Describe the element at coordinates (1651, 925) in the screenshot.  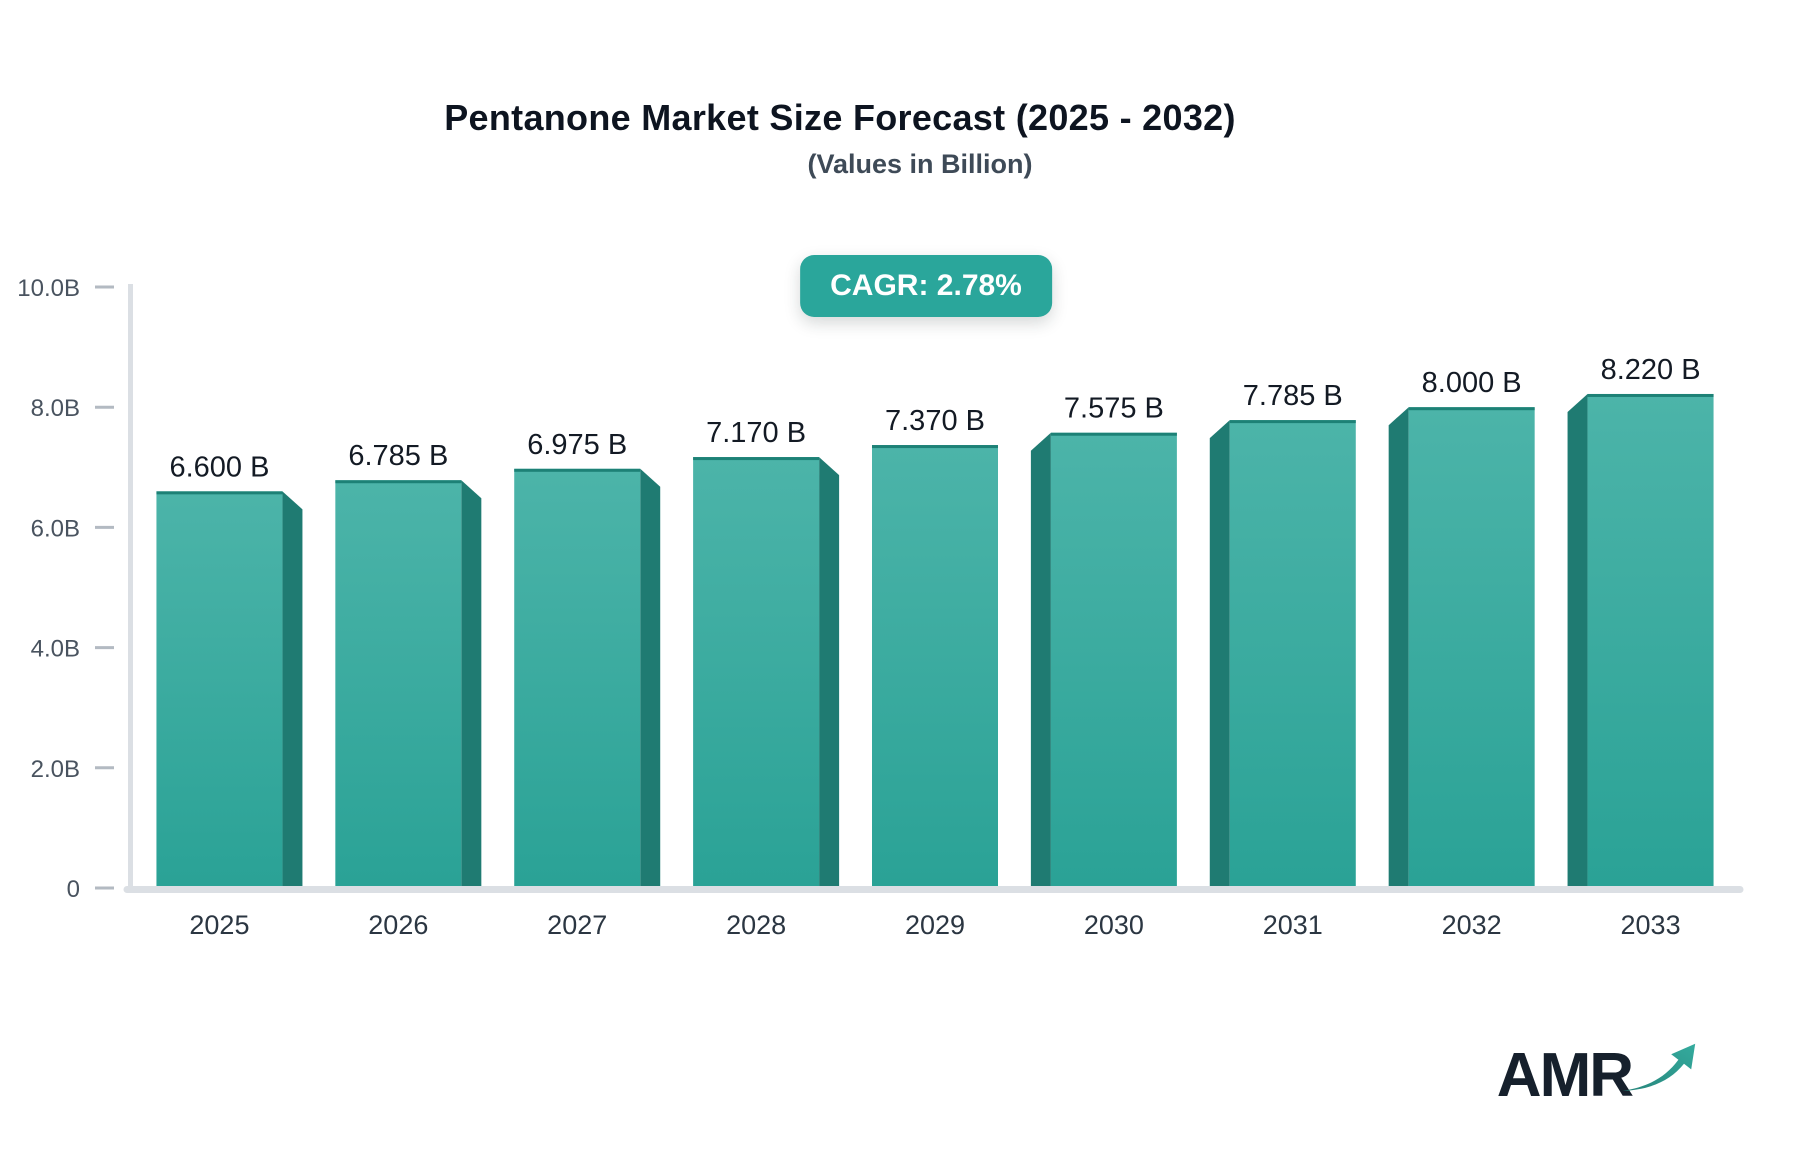
I see `x-axis-label: 2033` at that location.